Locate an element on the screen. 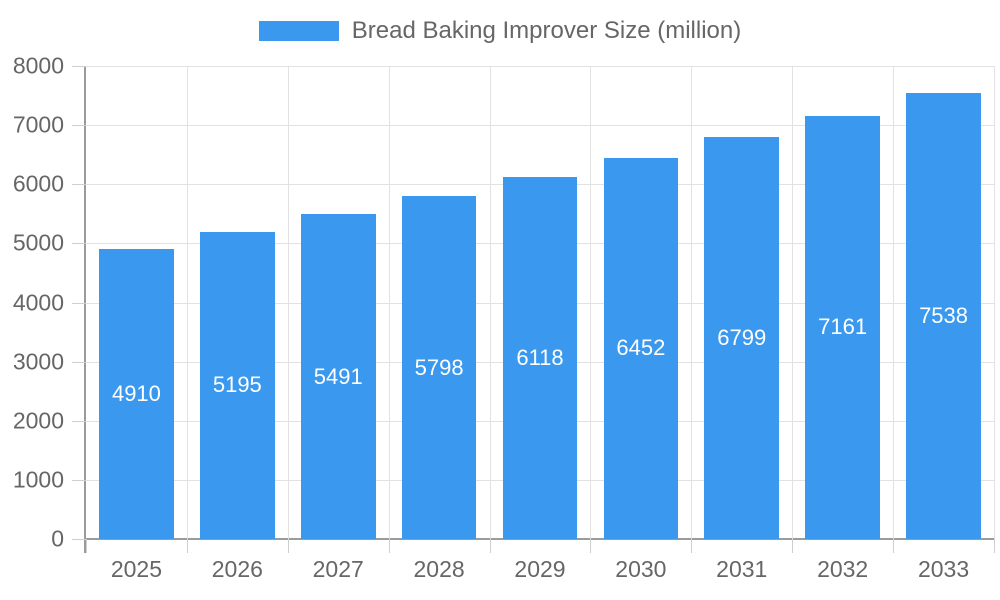  x-axis-line is located at coordinates (539, 539).